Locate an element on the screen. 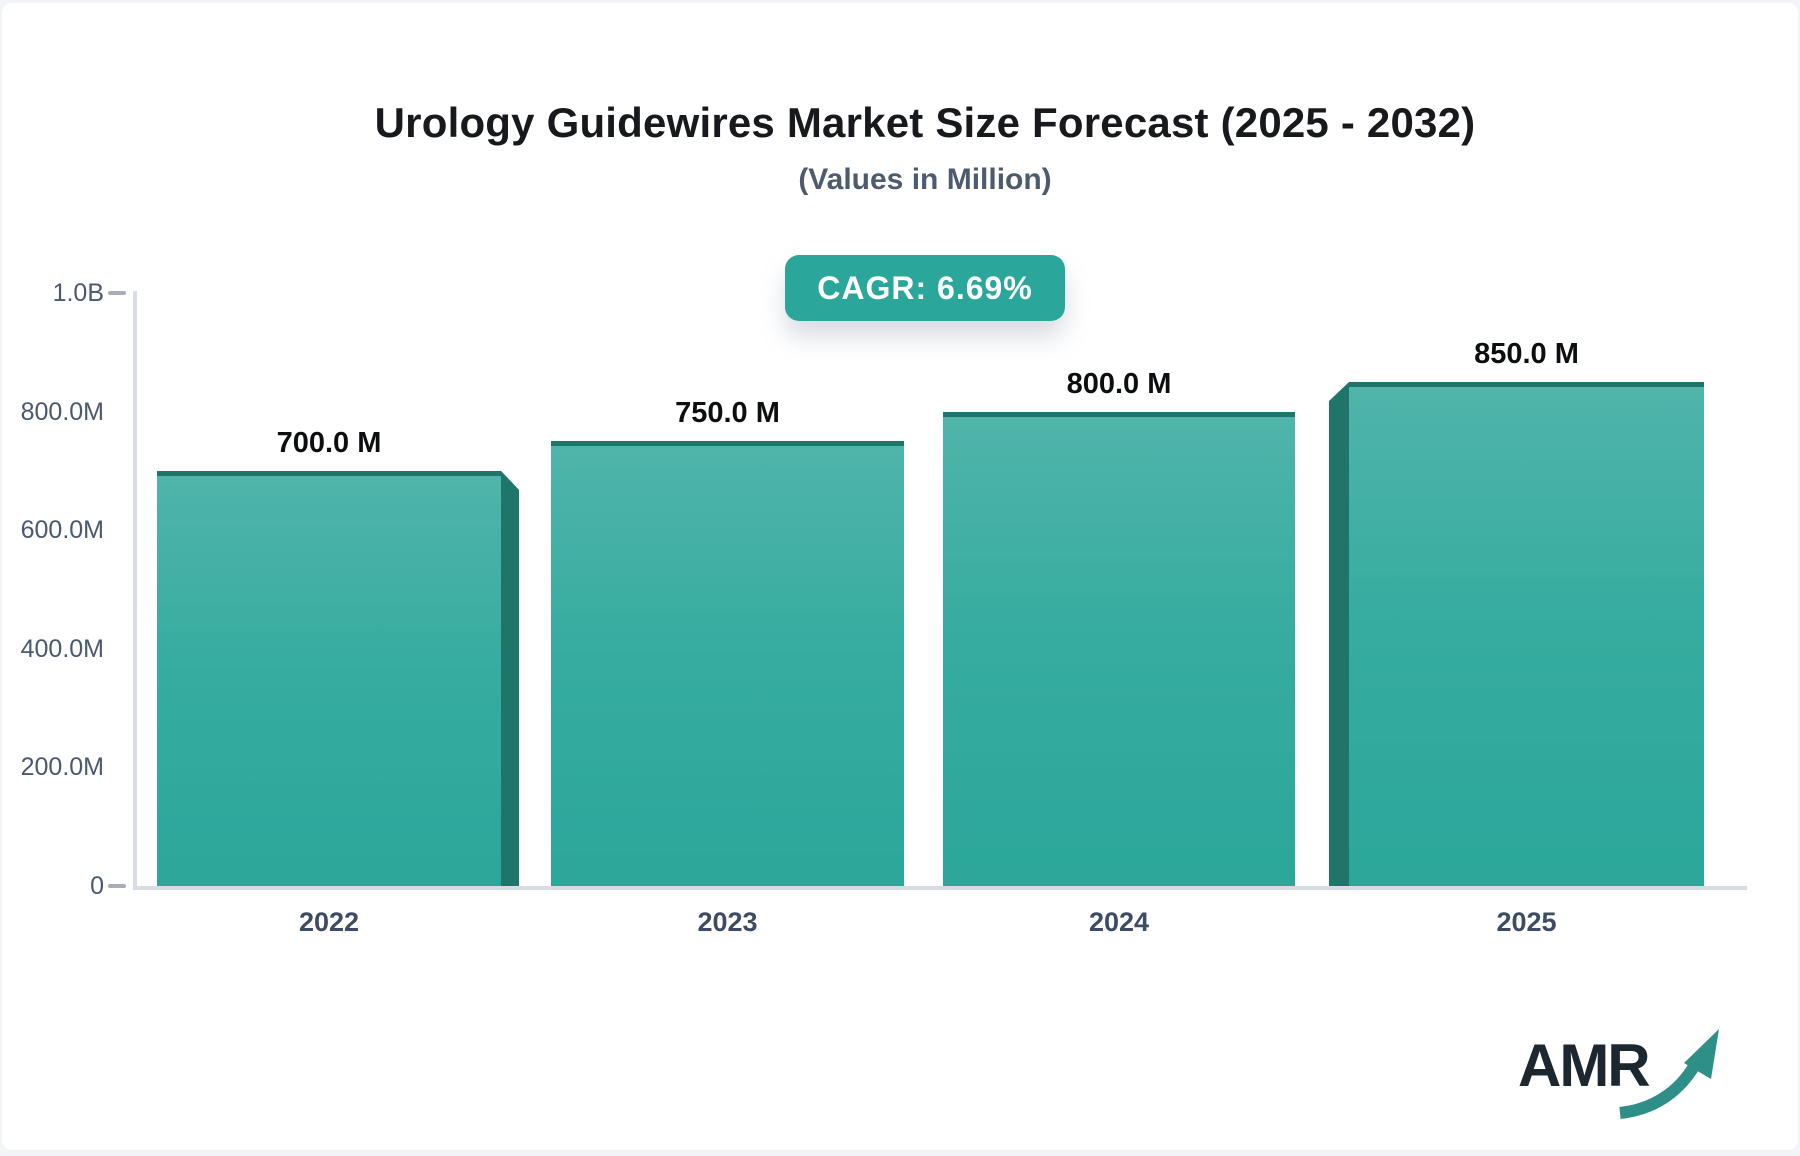  cagr-badge: CAGR: 6.69% is located at coordinates (925, 288).